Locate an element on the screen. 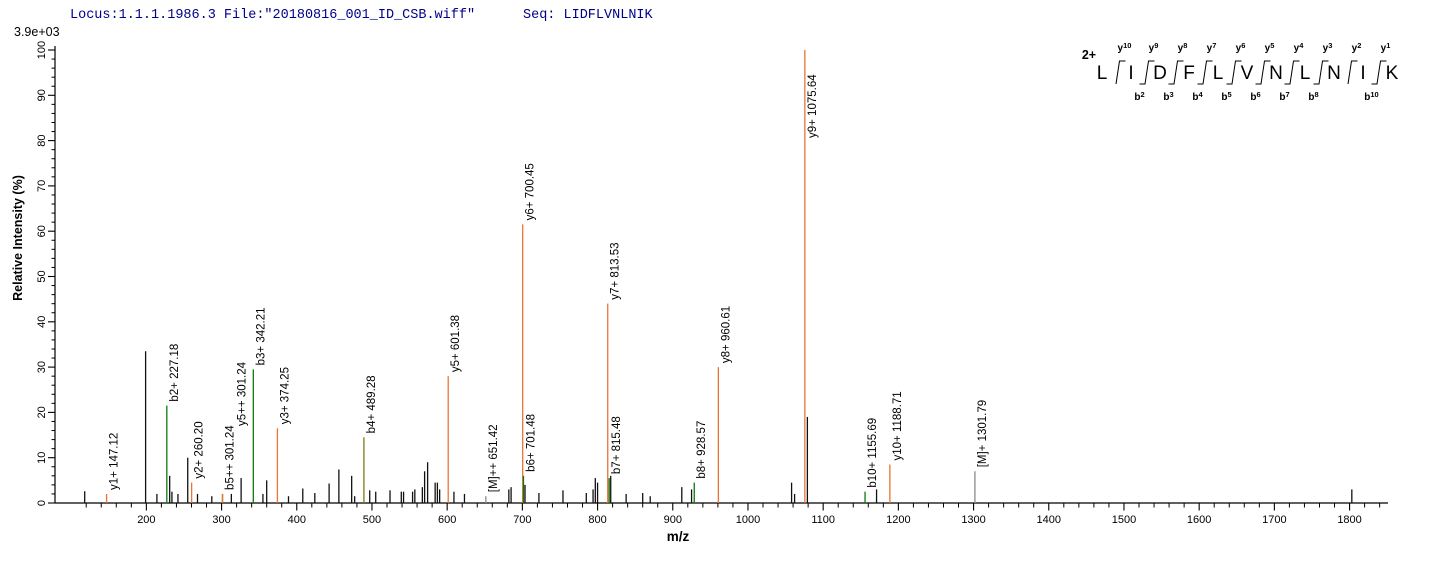  residue-letter: F is located at coordinates (1189, 73).